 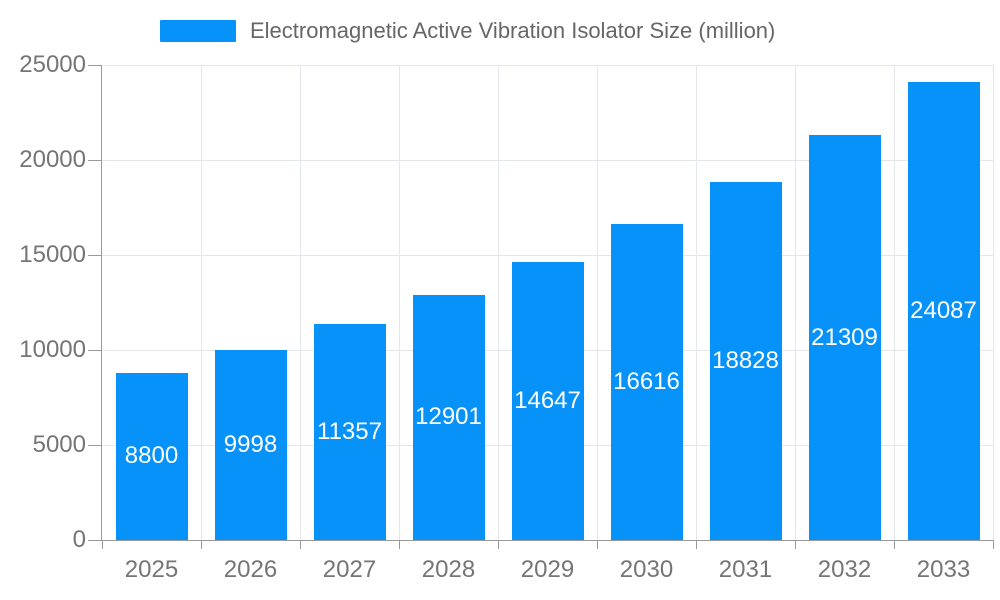 I want to click on x-axis-label: 2027, so click(x=349, y=569).